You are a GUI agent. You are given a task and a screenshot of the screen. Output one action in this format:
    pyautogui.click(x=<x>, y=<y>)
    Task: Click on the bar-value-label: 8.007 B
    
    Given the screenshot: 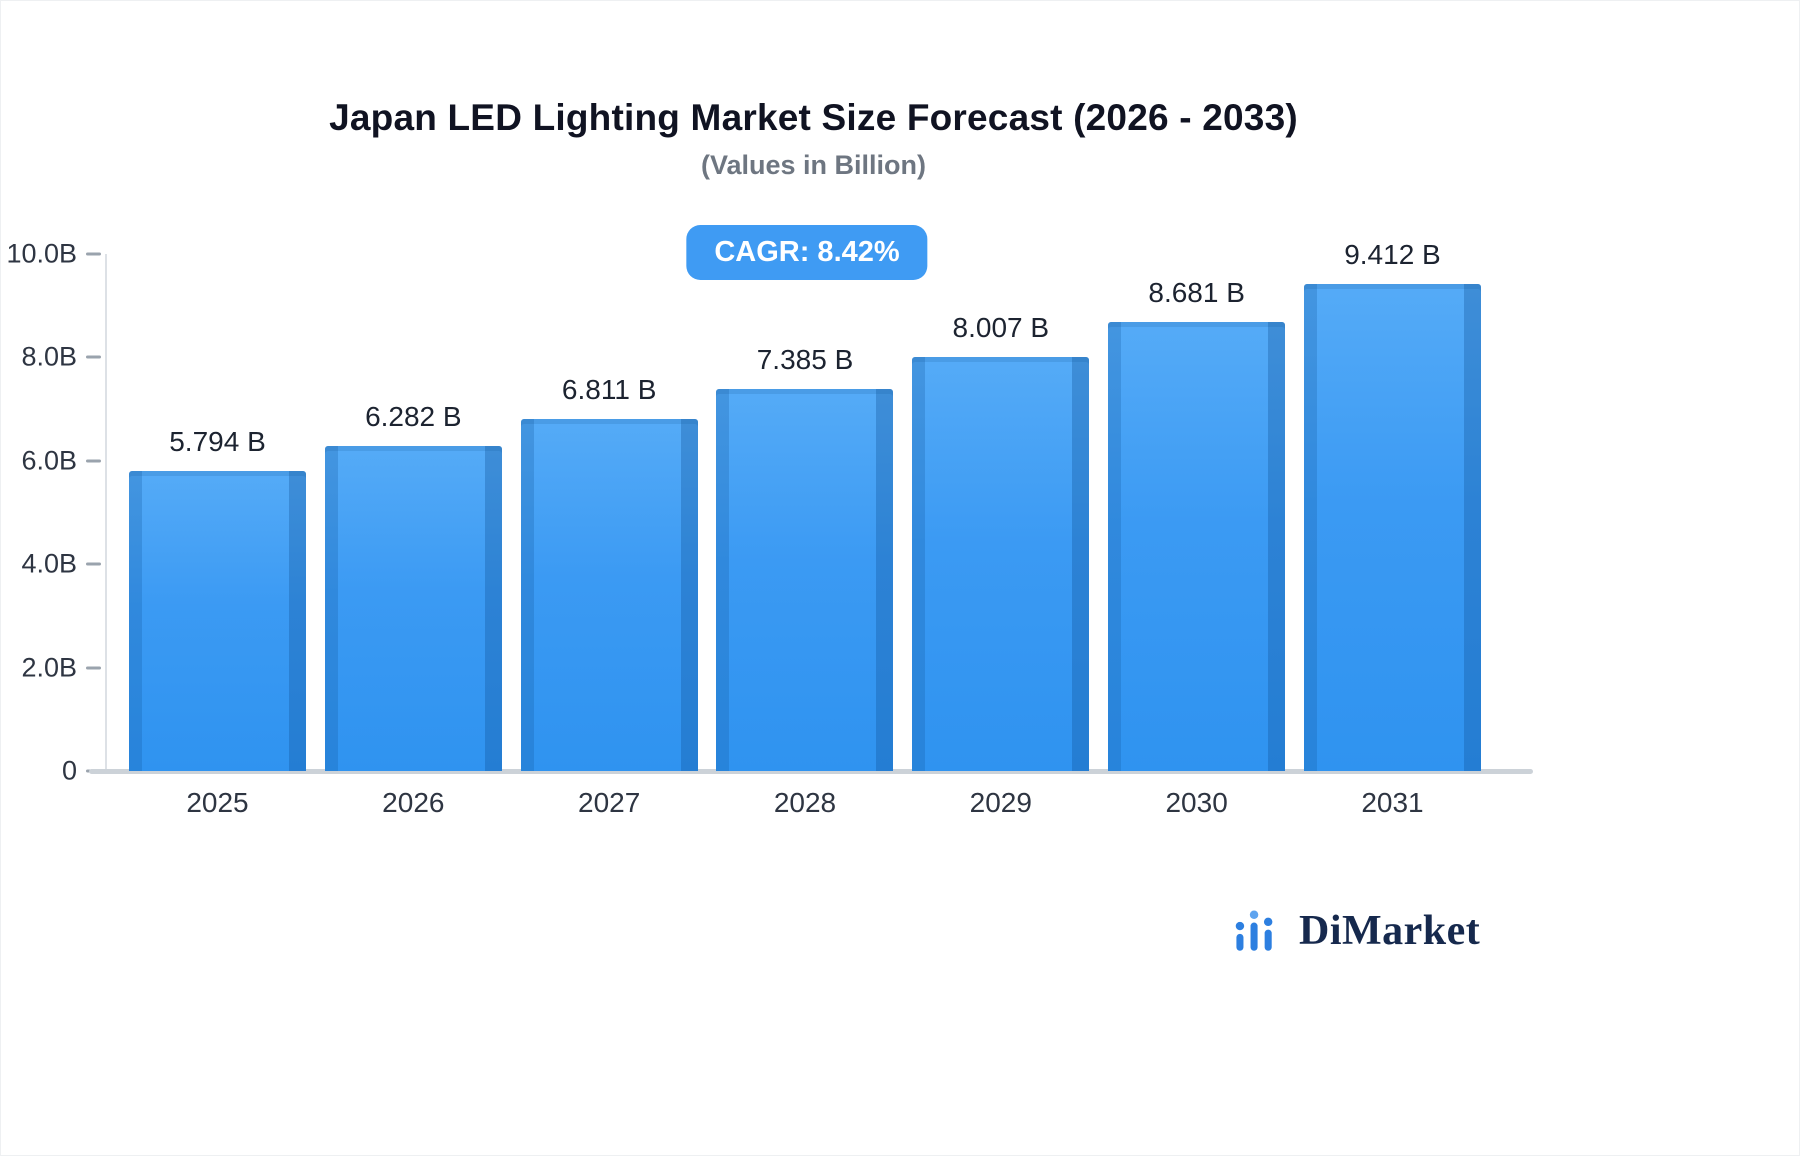 What is the action you would take?
    pyautogui.click(x=1001, y=328)
    